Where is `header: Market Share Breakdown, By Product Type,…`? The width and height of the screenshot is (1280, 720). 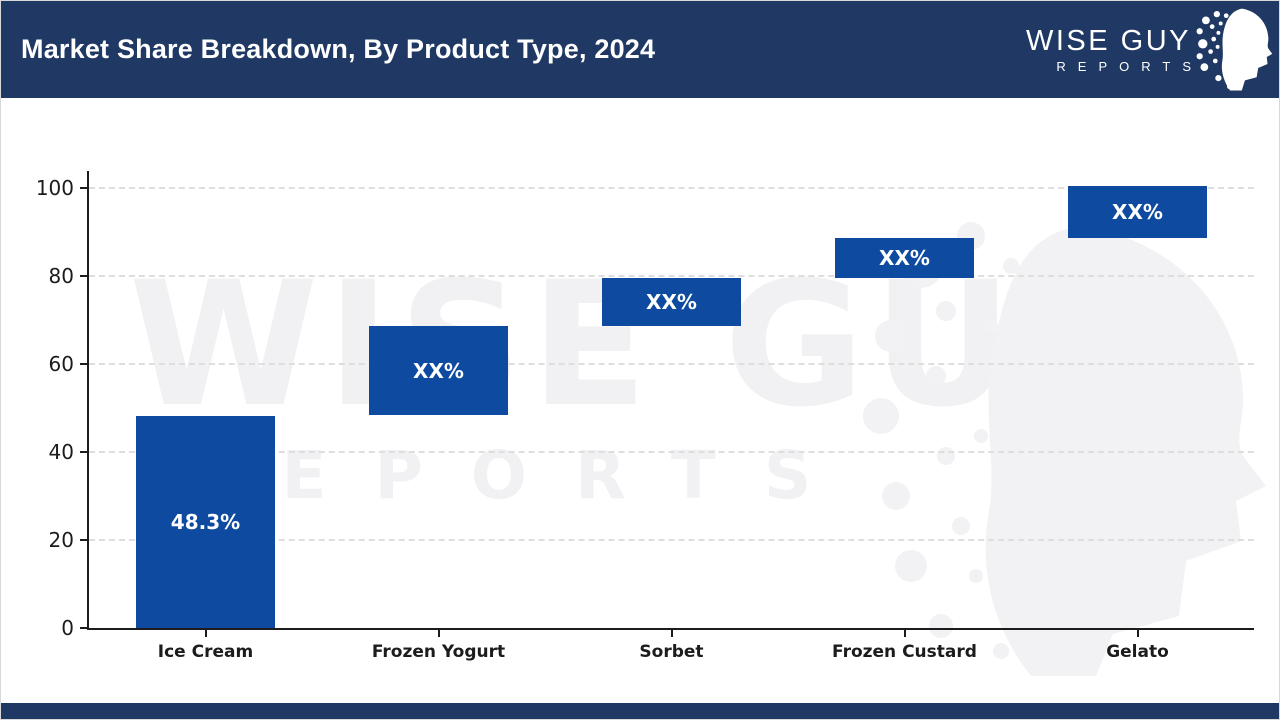 header: Market Share Breakdown, By Product Type,… is located at coordinates (640, 49).